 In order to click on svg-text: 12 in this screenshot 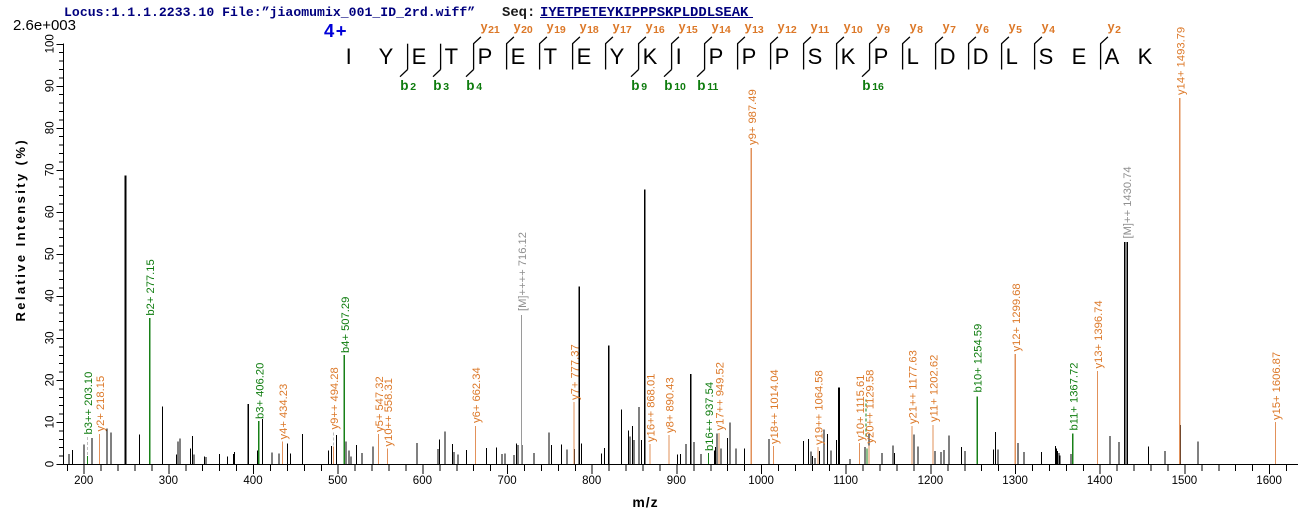, I will do `click(791, 30)`.